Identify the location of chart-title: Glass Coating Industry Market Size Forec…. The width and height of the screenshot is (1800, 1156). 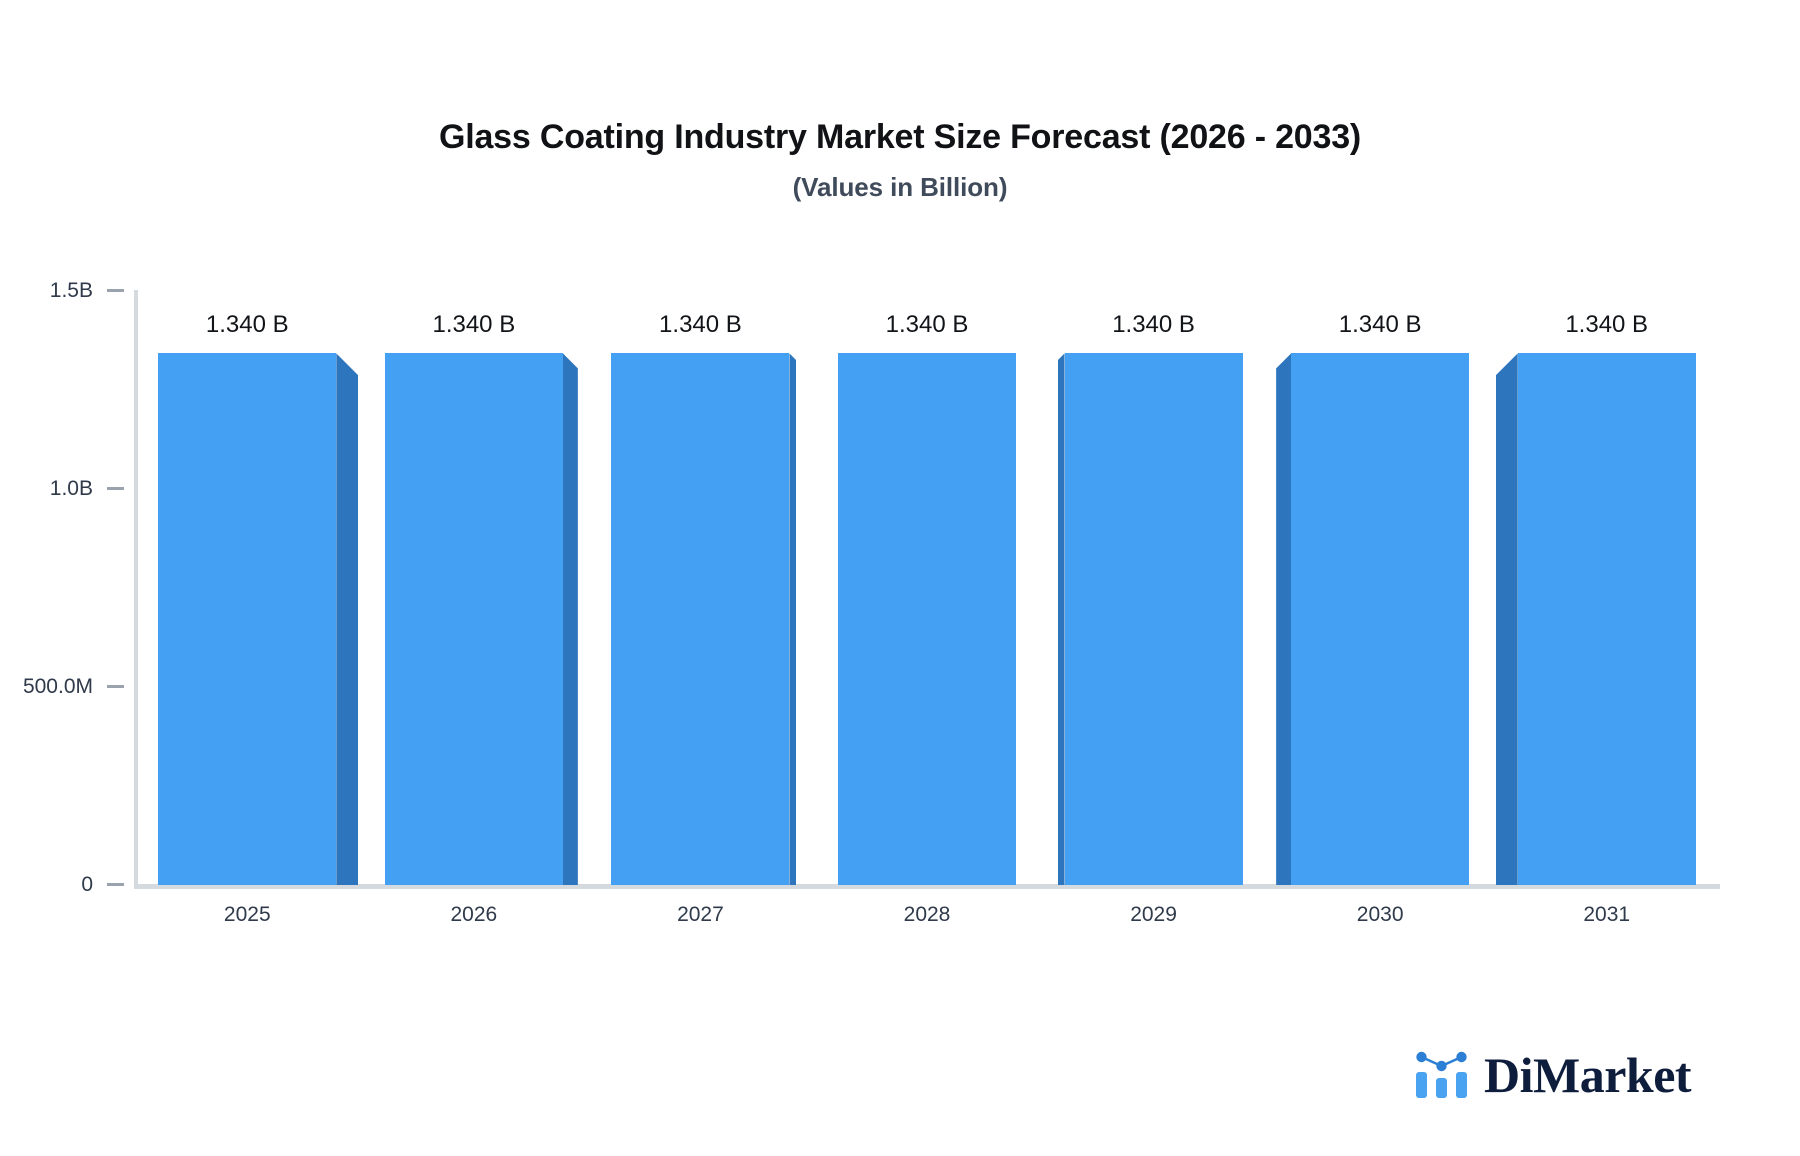
(900, 137).